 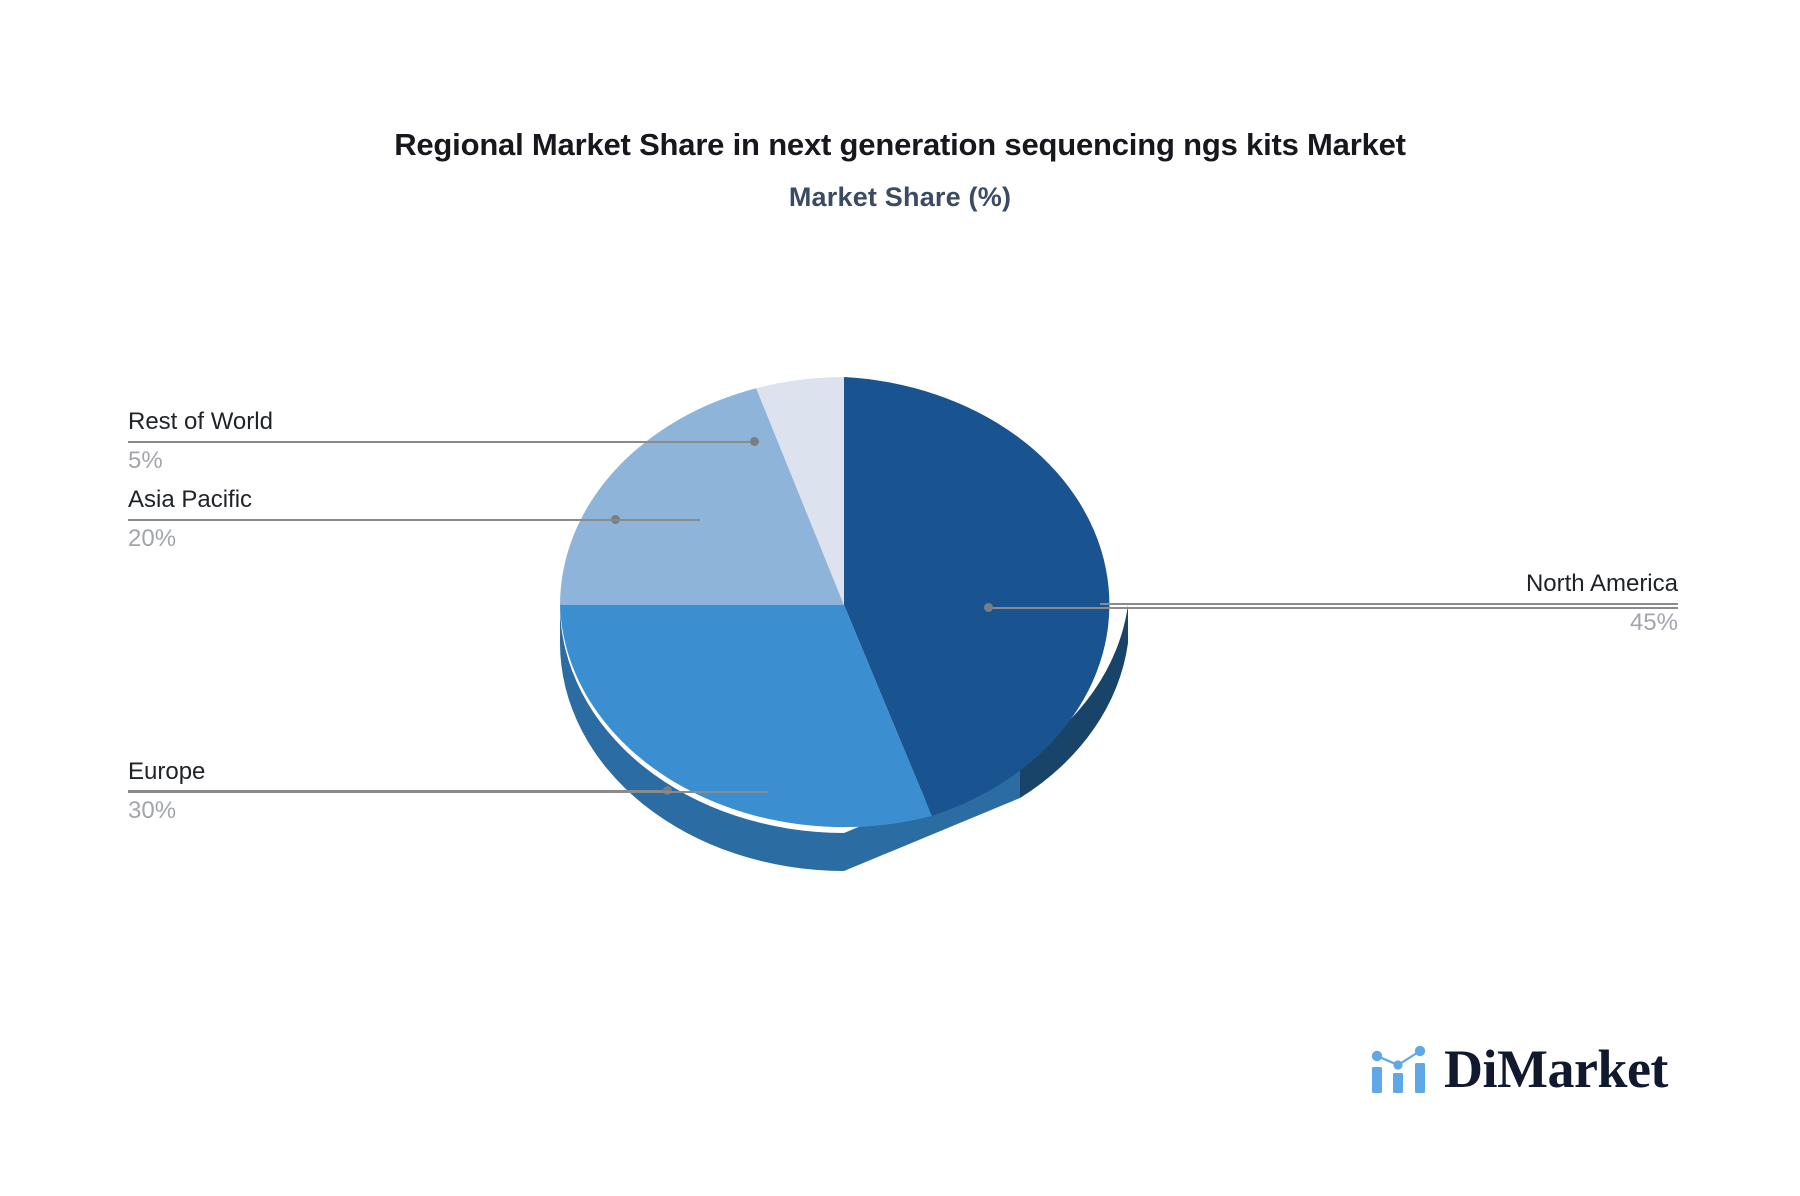 What do you see at coordinates (1601, 583) in the screenshot?
I see `pie-label-name-north-america: North America` at bounding box center [1601, 583].